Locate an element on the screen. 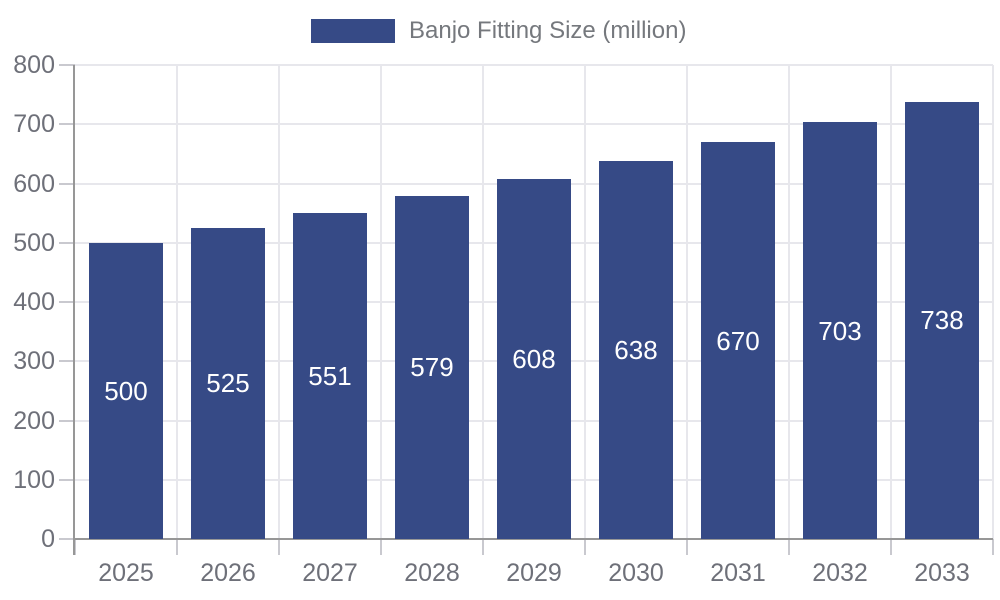  bar-2031 is located at coordinates (738, 340).